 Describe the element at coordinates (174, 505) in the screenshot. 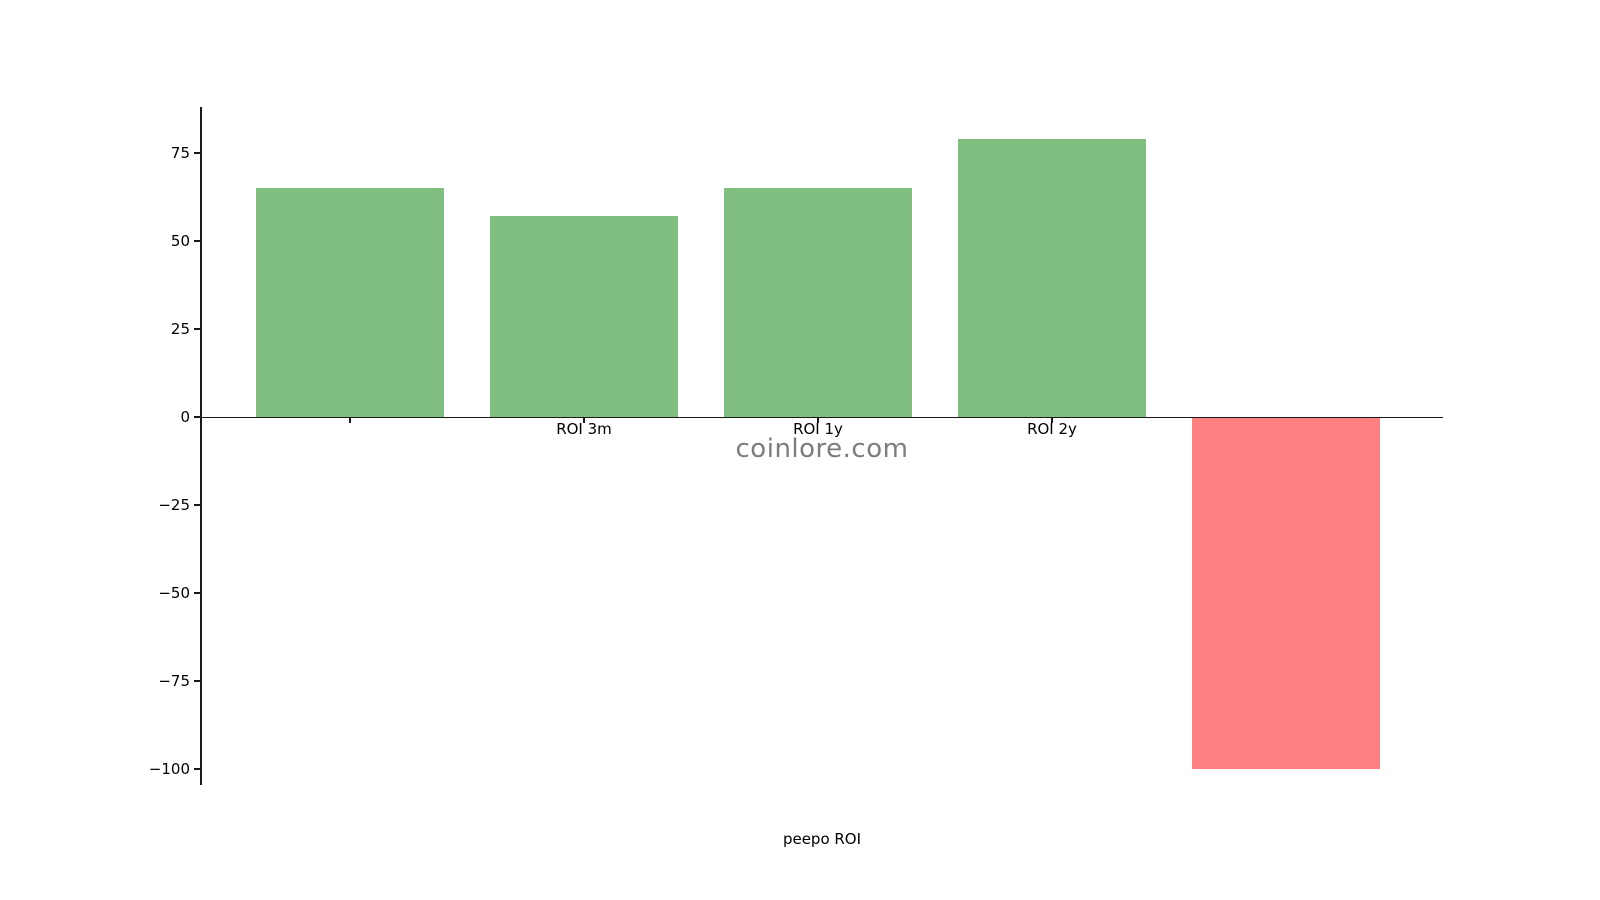

I see `y-tick-label: −25` at that location.